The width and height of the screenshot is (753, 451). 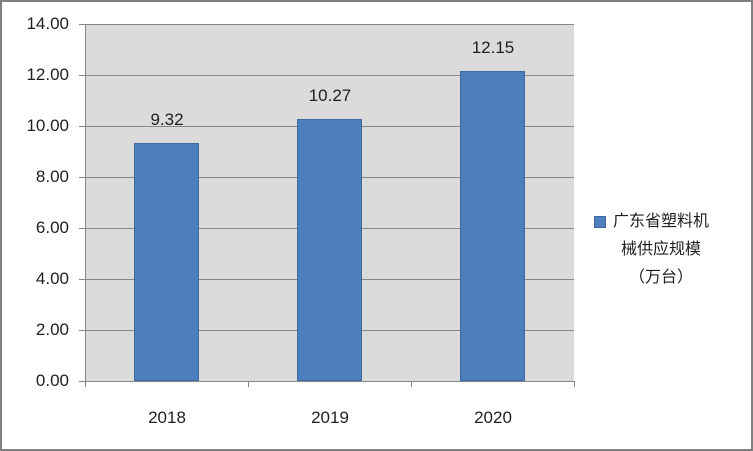 I want to click on x-axis-label-2018: 2018, so click(x=167, y=417).